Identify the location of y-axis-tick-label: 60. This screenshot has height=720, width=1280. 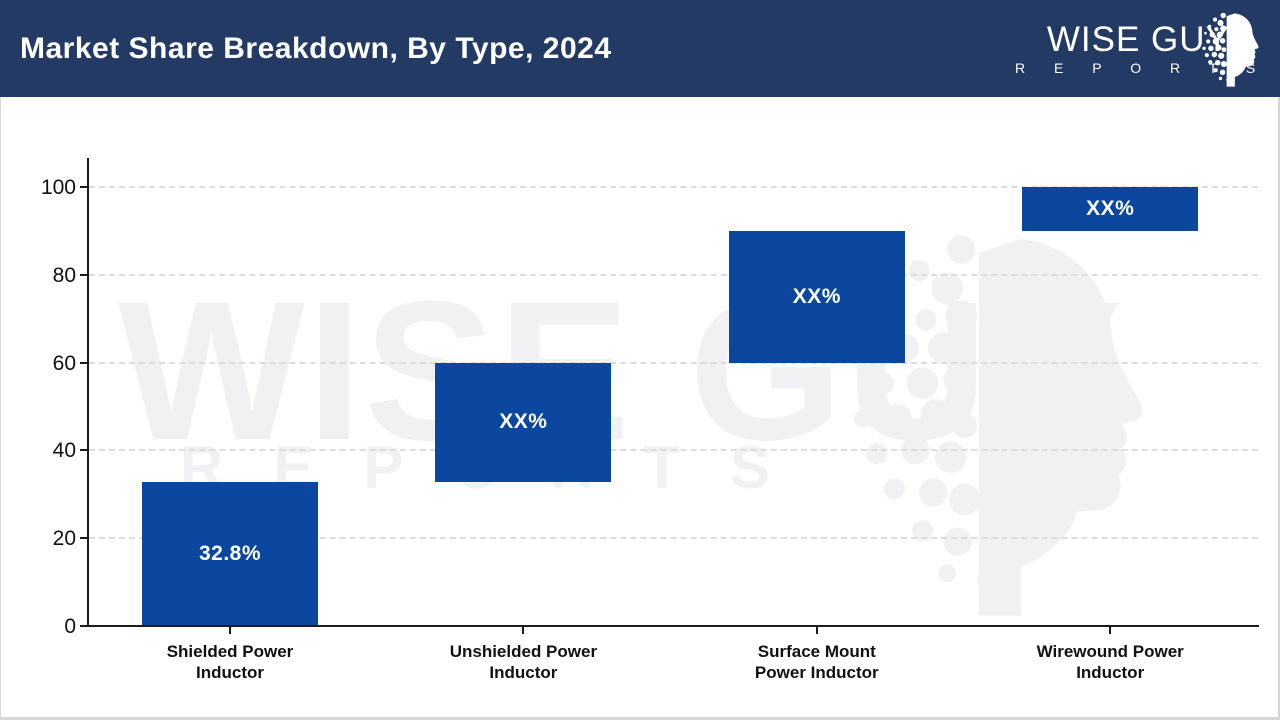
(64, 363).